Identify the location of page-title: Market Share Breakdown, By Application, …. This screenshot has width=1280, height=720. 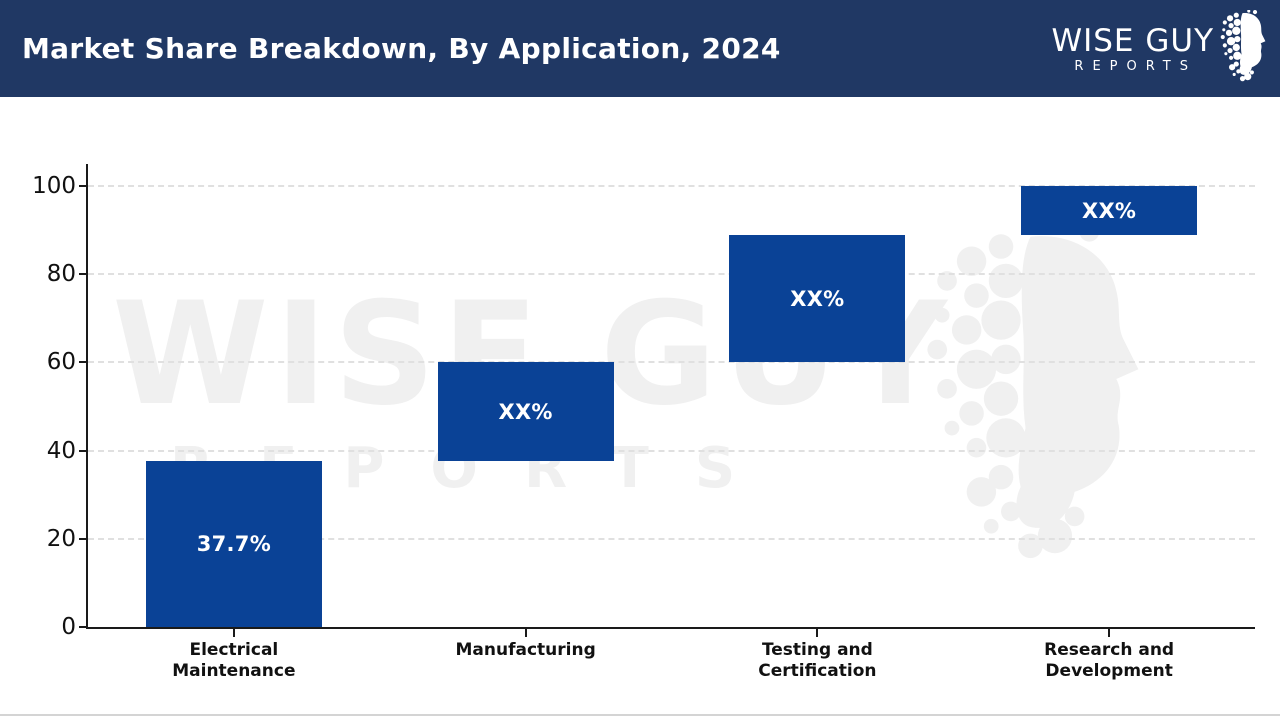
(401, 48).